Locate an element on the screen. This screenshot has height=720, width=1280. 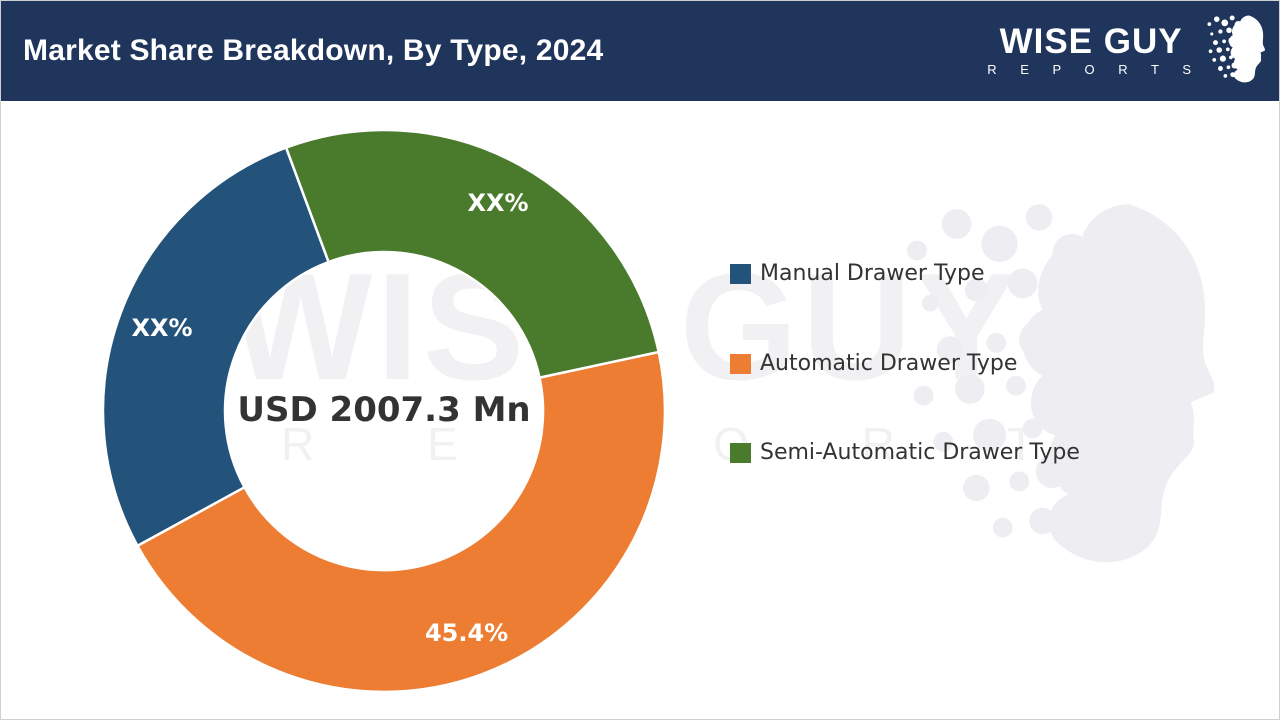
legend-item-automatic: Automatic Drawer Type is located at coordinates (873, 363).